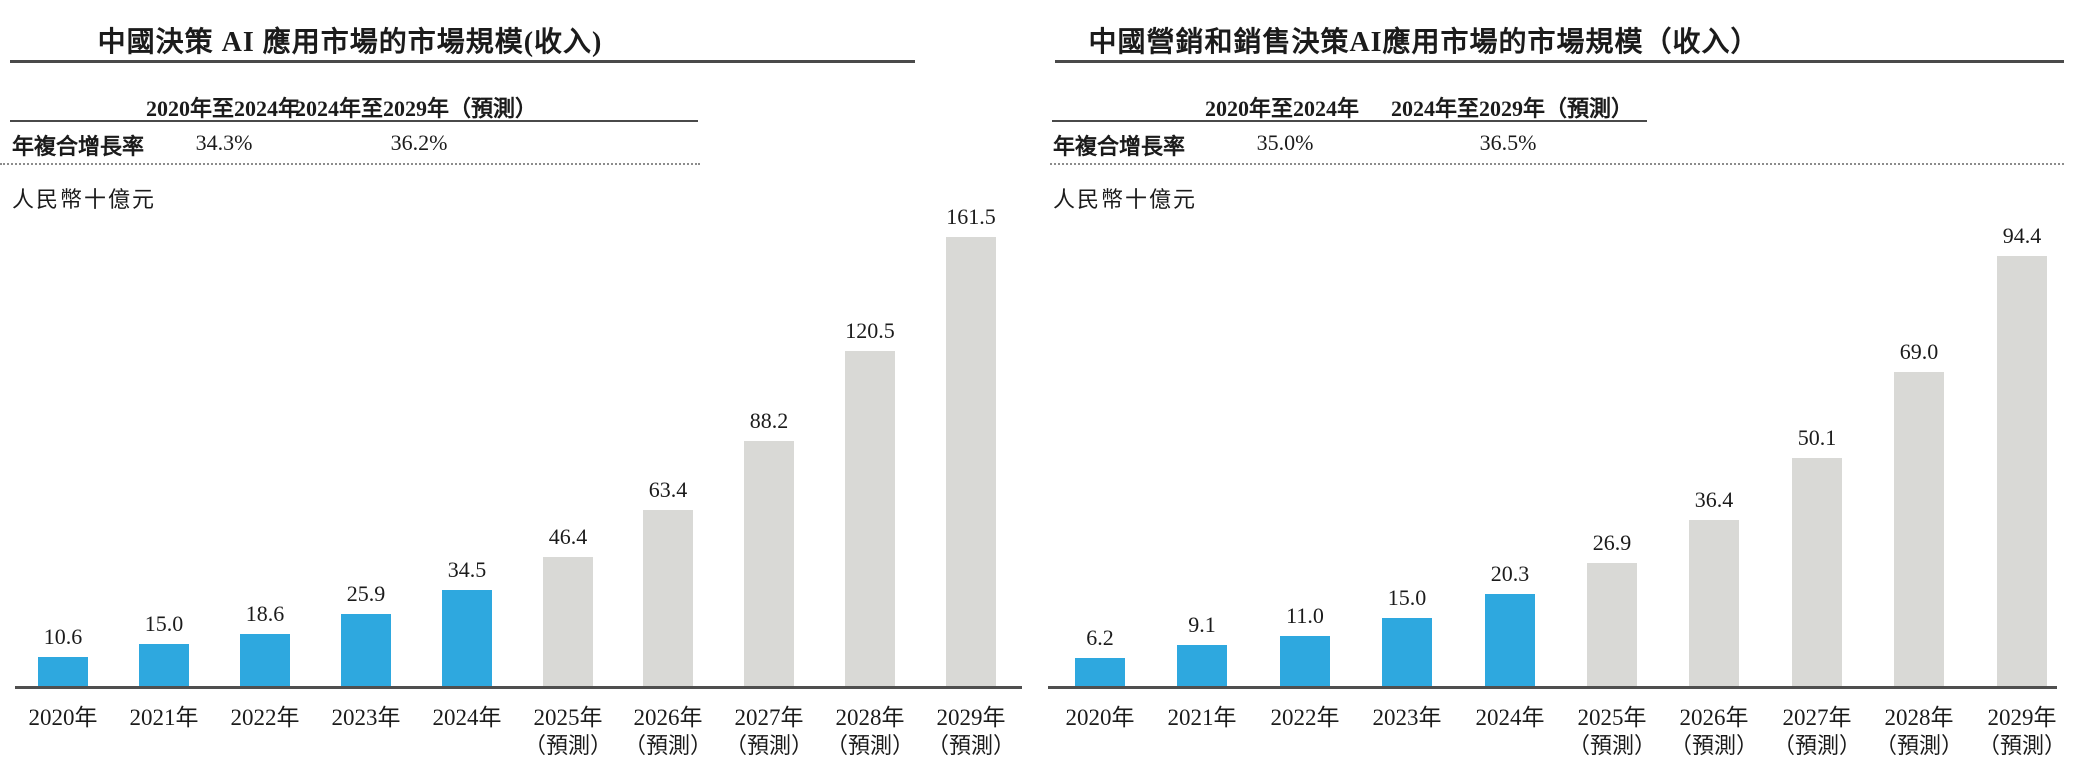 The image size is (2074, 774). What do you see at coordinates (366, 593) in the screenshot?
I see `bar-value-label: 25.9` at bounding box center [366, 593].